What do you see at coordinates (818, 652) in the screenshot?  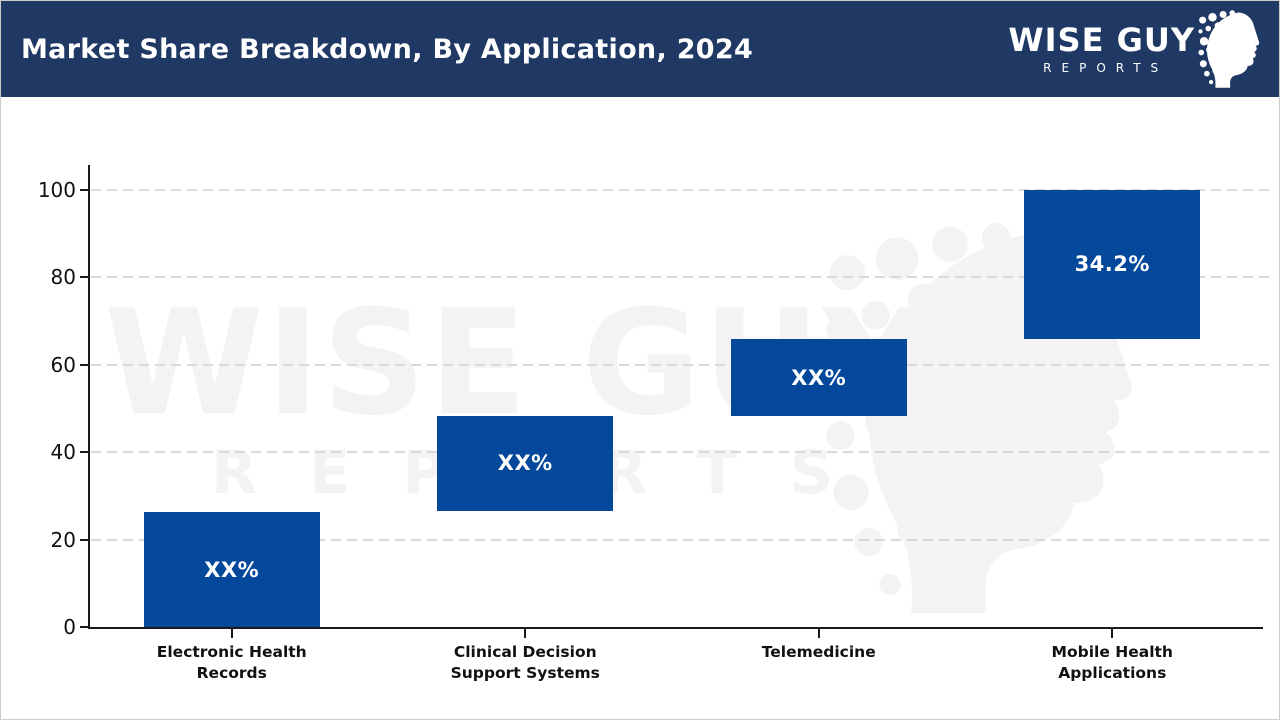 I see `category-label: Telemedicine` at bounding box center [818, 652].